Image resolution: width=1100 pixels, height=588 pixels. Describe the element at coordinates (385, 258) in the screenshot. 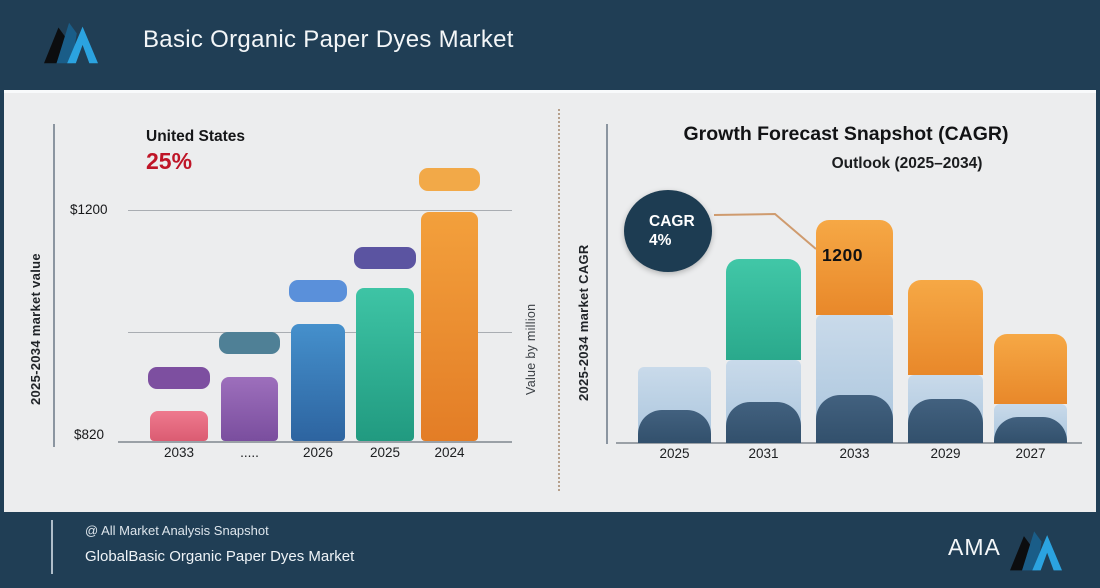

I see `us-bar-cap-2025` at that location.